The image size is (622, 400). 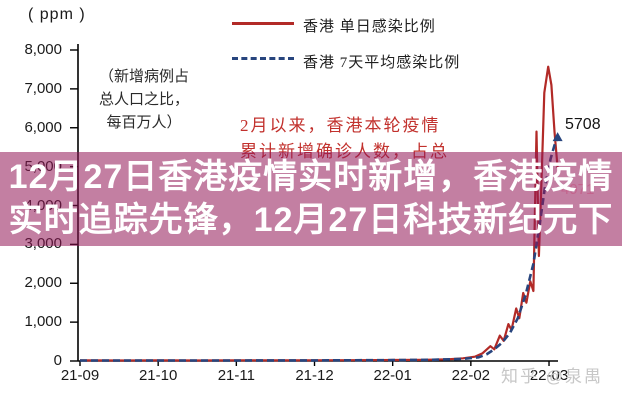 What do you see at coordinates (236, 375) in the screenshot?
I see `x-tick-label: 21-11` at bounding box center [236, 375].